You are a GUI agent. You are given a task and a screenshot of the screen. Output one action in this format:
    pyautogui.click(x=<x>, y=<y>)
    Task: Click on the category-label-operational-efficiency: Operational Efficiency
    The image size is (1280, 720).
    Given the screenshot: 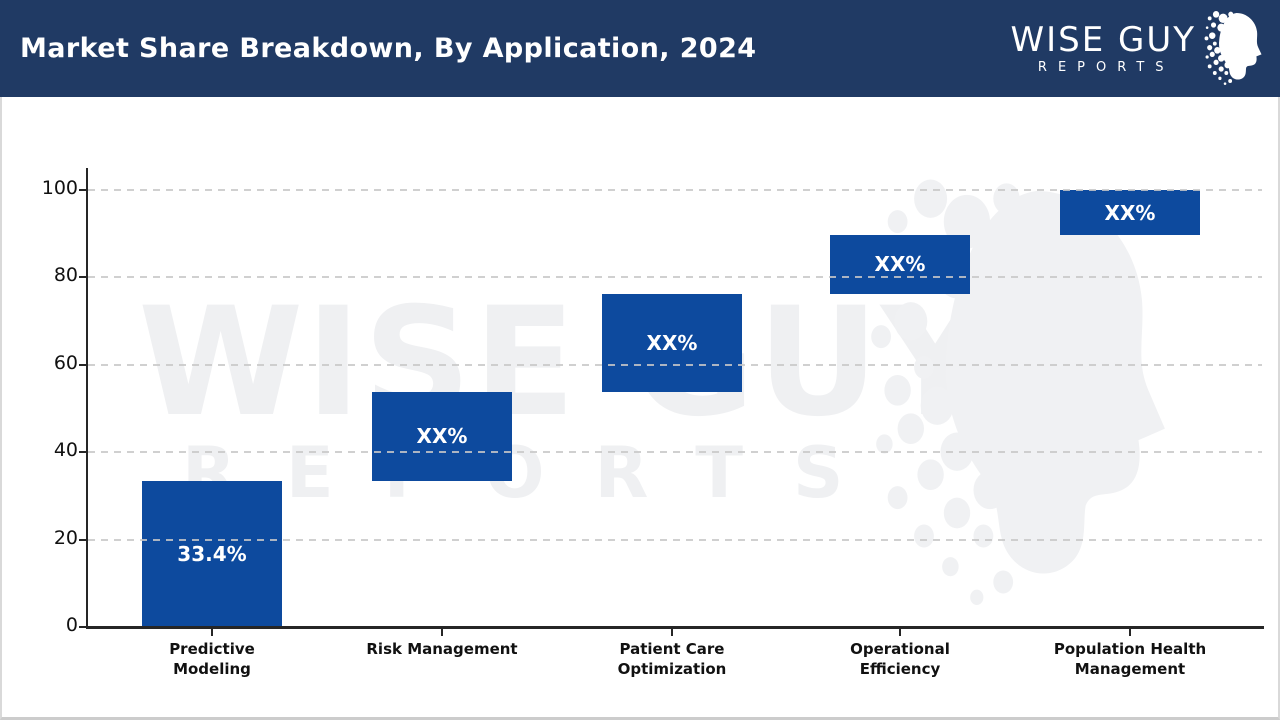 What is the action you would take?
    pyautogui.click(x=900, y=659)
    